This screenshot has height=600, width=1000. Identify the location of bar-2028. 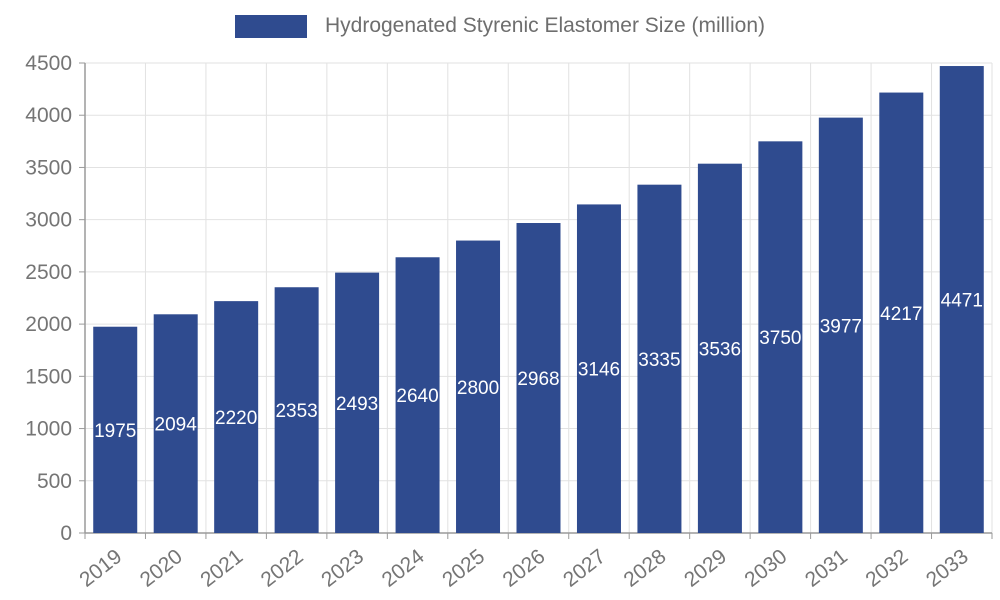
(659, 358).